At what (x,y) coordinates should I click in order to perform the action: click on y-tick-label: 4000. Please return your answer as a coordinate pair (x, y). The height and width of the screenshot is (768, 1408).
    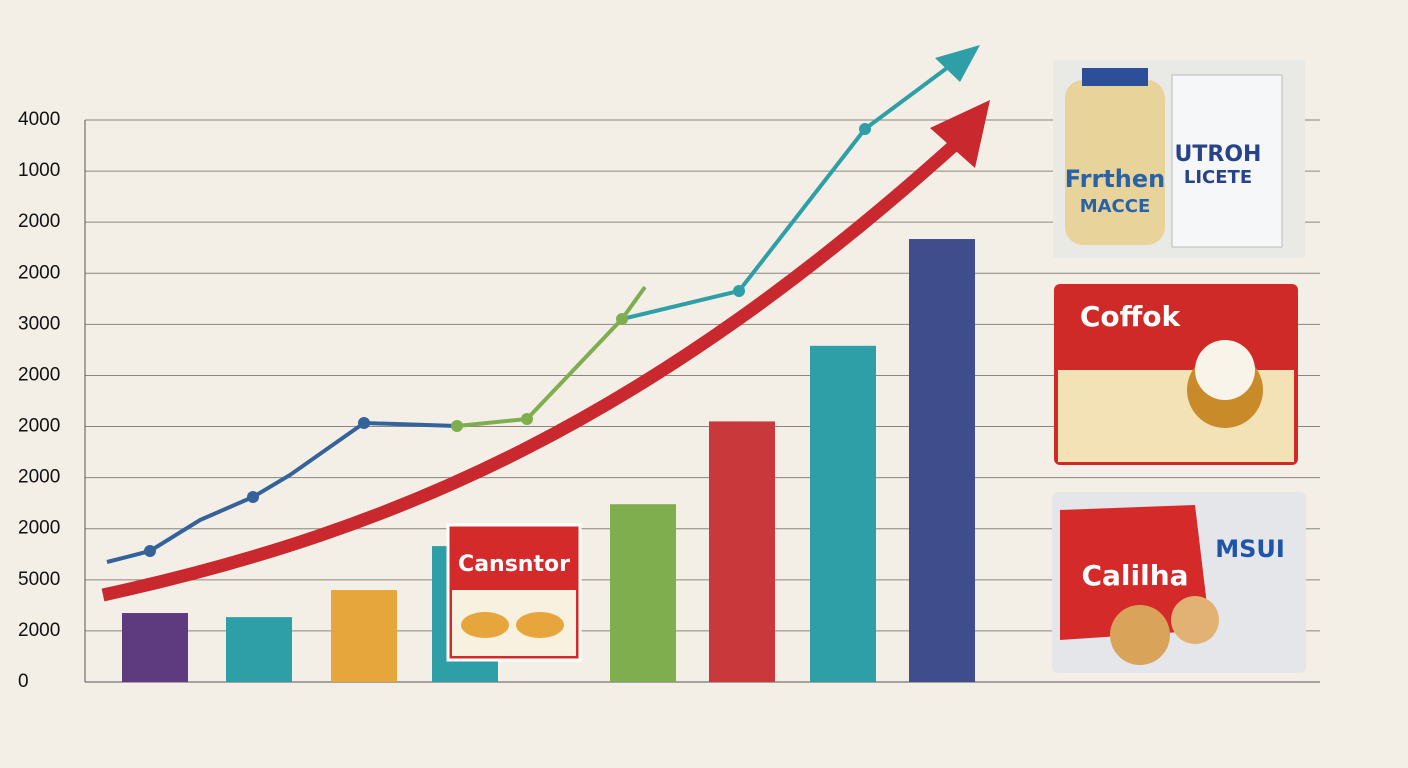
    Looking at the image, I should click on (39, 119).